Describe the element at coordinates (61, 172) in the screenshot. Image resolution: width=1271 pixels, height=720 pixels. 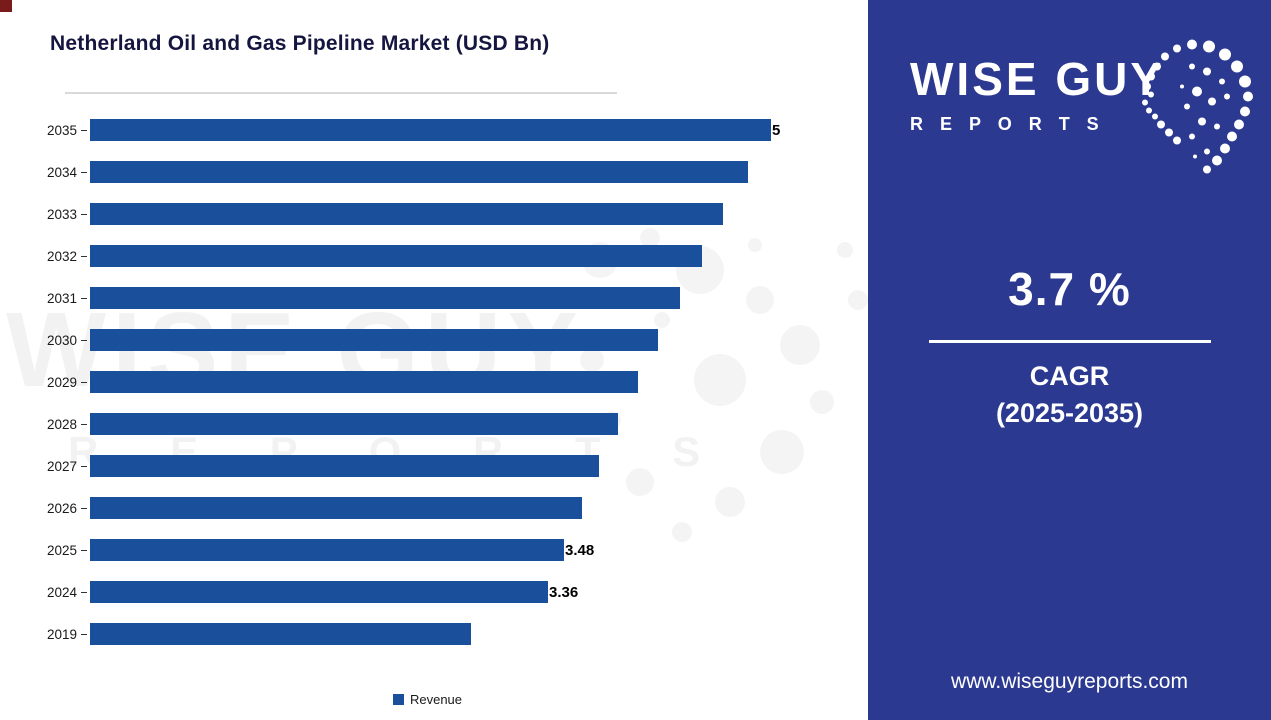
I see `year-label: 2034` at that location.